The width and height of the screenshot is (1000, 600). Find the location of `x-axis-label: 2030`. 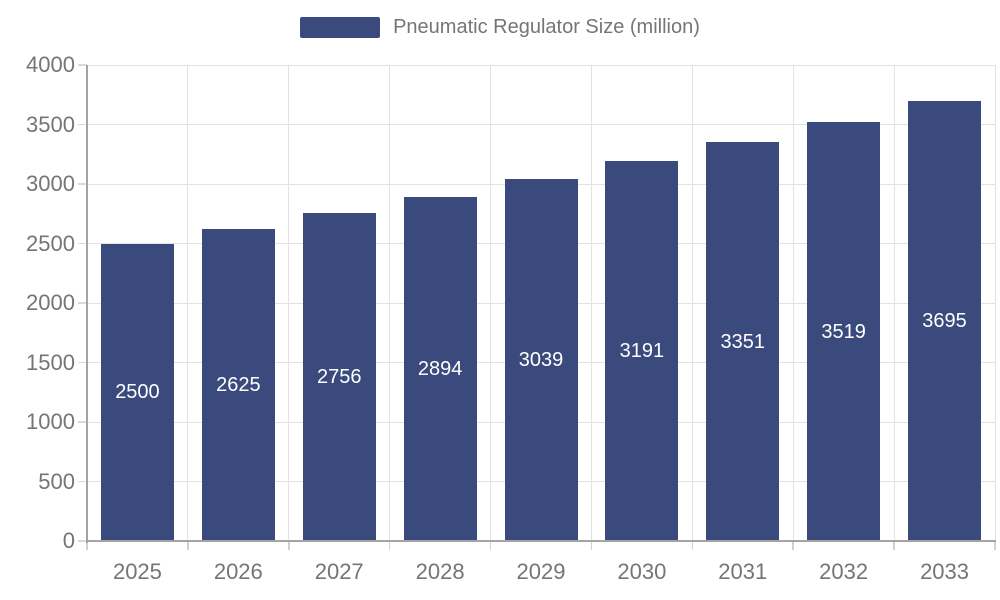

x-axis-label: 2030 is located at coordinates (642, 571).